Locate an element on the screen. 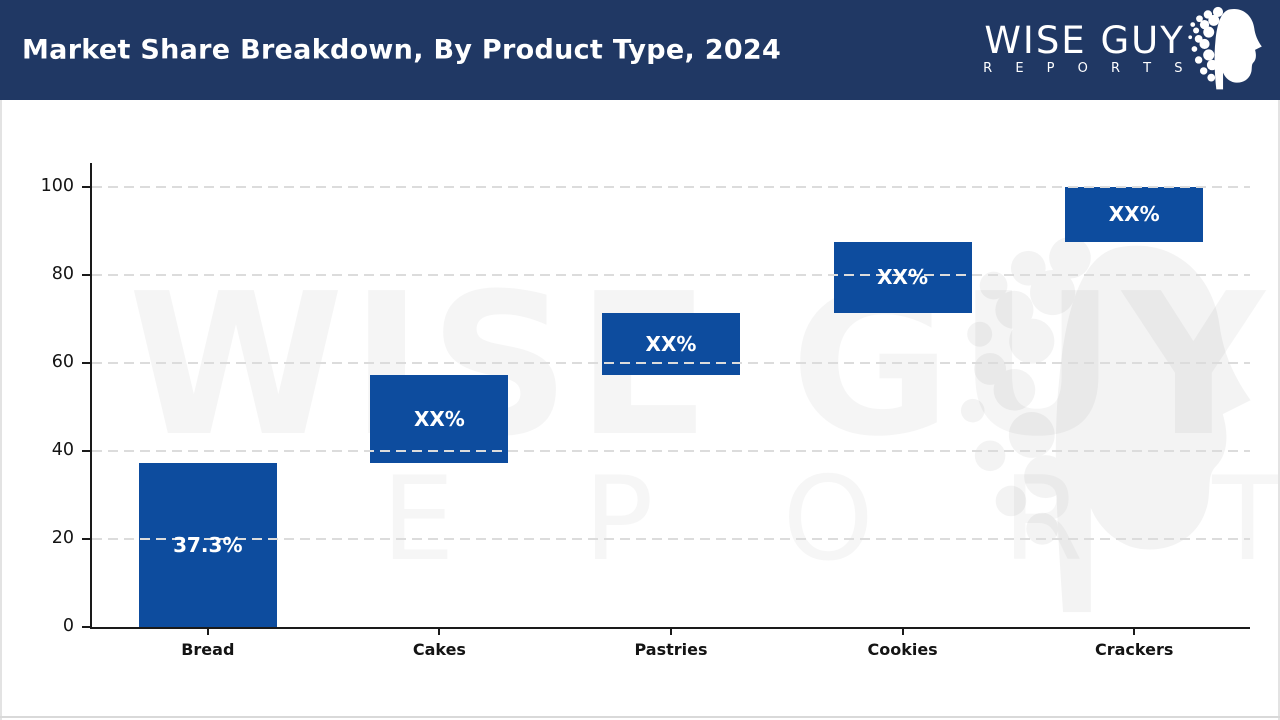  y-tick-label: 20 is located at coordinates (62, 538).